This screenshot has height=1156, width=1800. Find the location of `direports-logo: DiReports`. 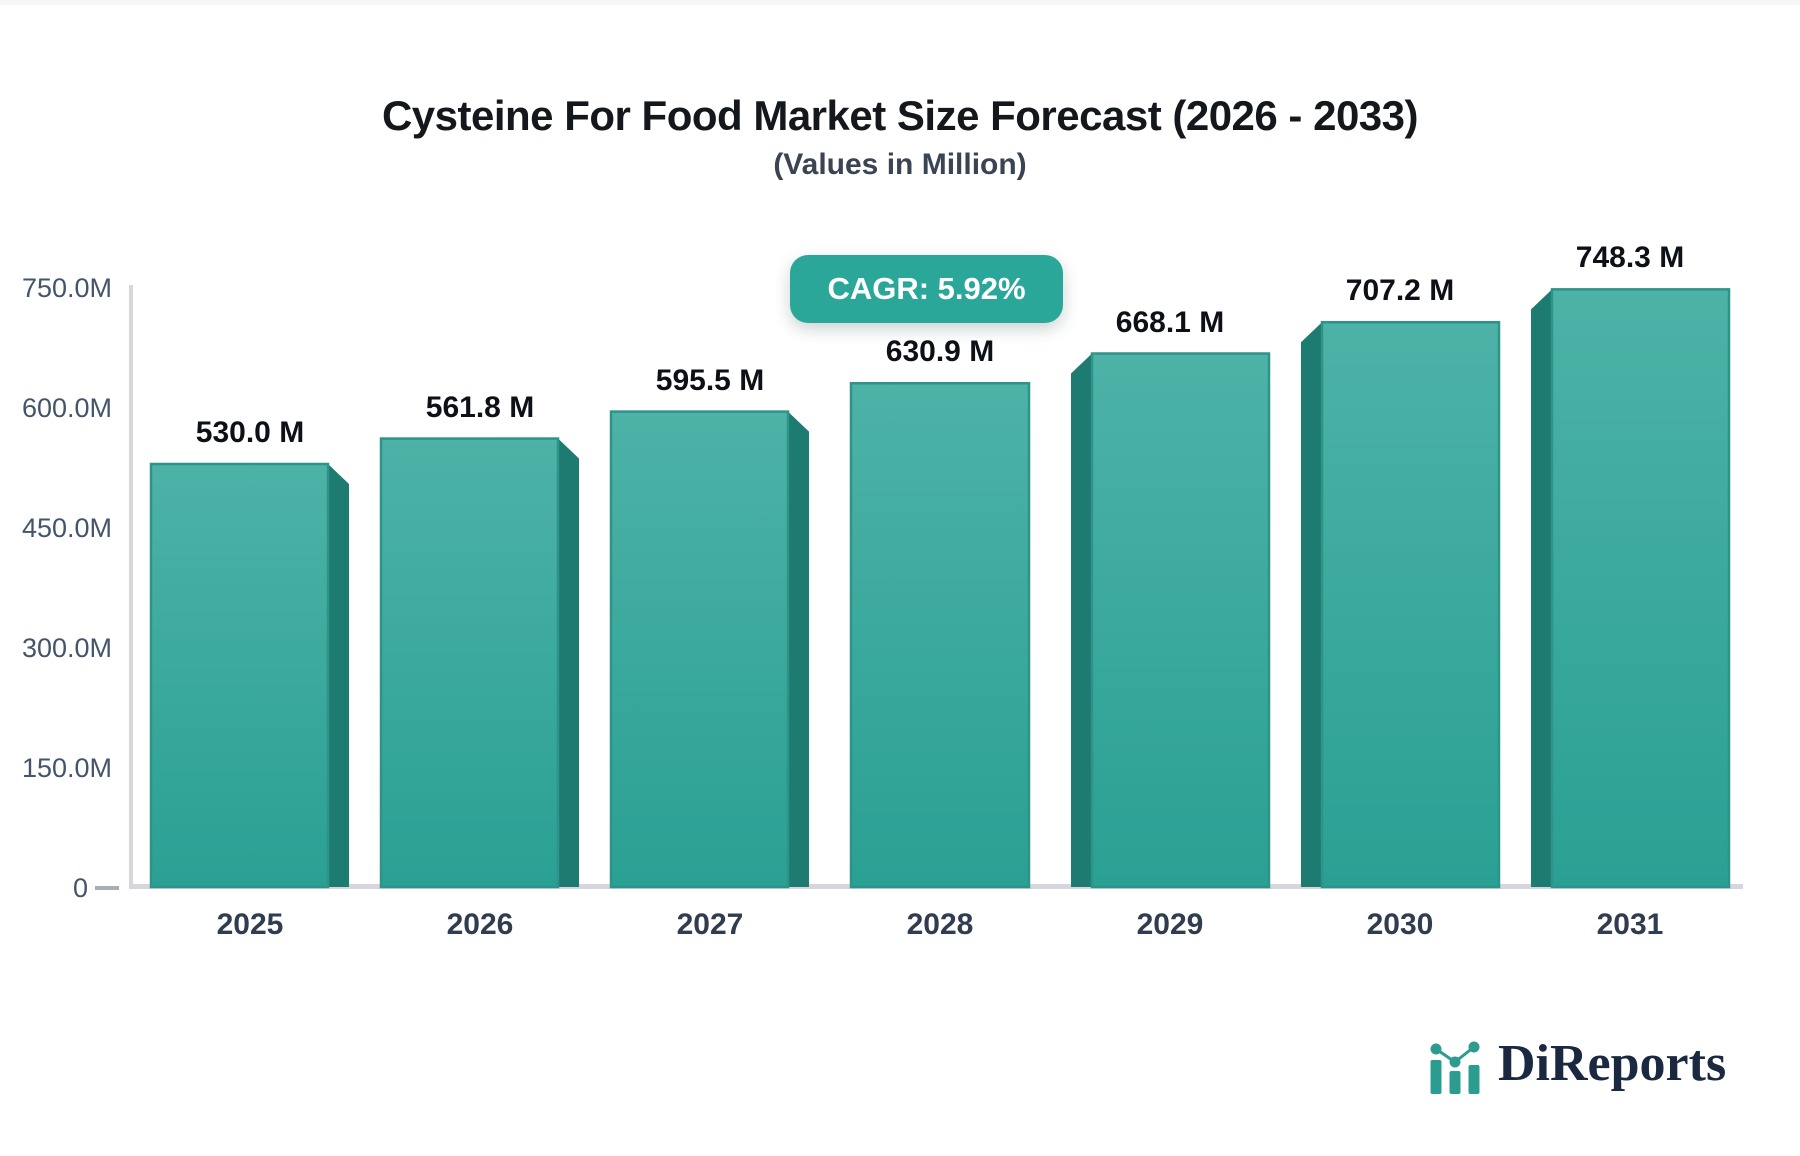

direports-logo: DiReports is located at coordinates (1600, 1069).